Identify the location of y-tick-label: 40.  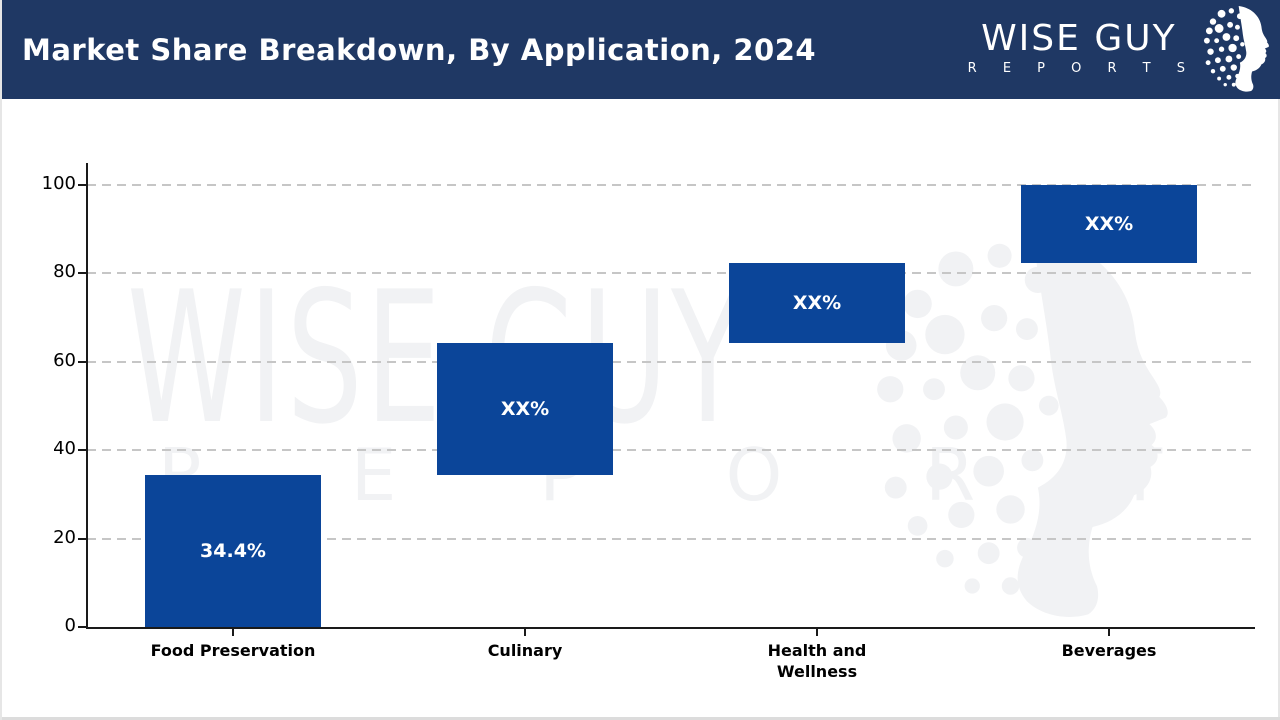
(64, 449).